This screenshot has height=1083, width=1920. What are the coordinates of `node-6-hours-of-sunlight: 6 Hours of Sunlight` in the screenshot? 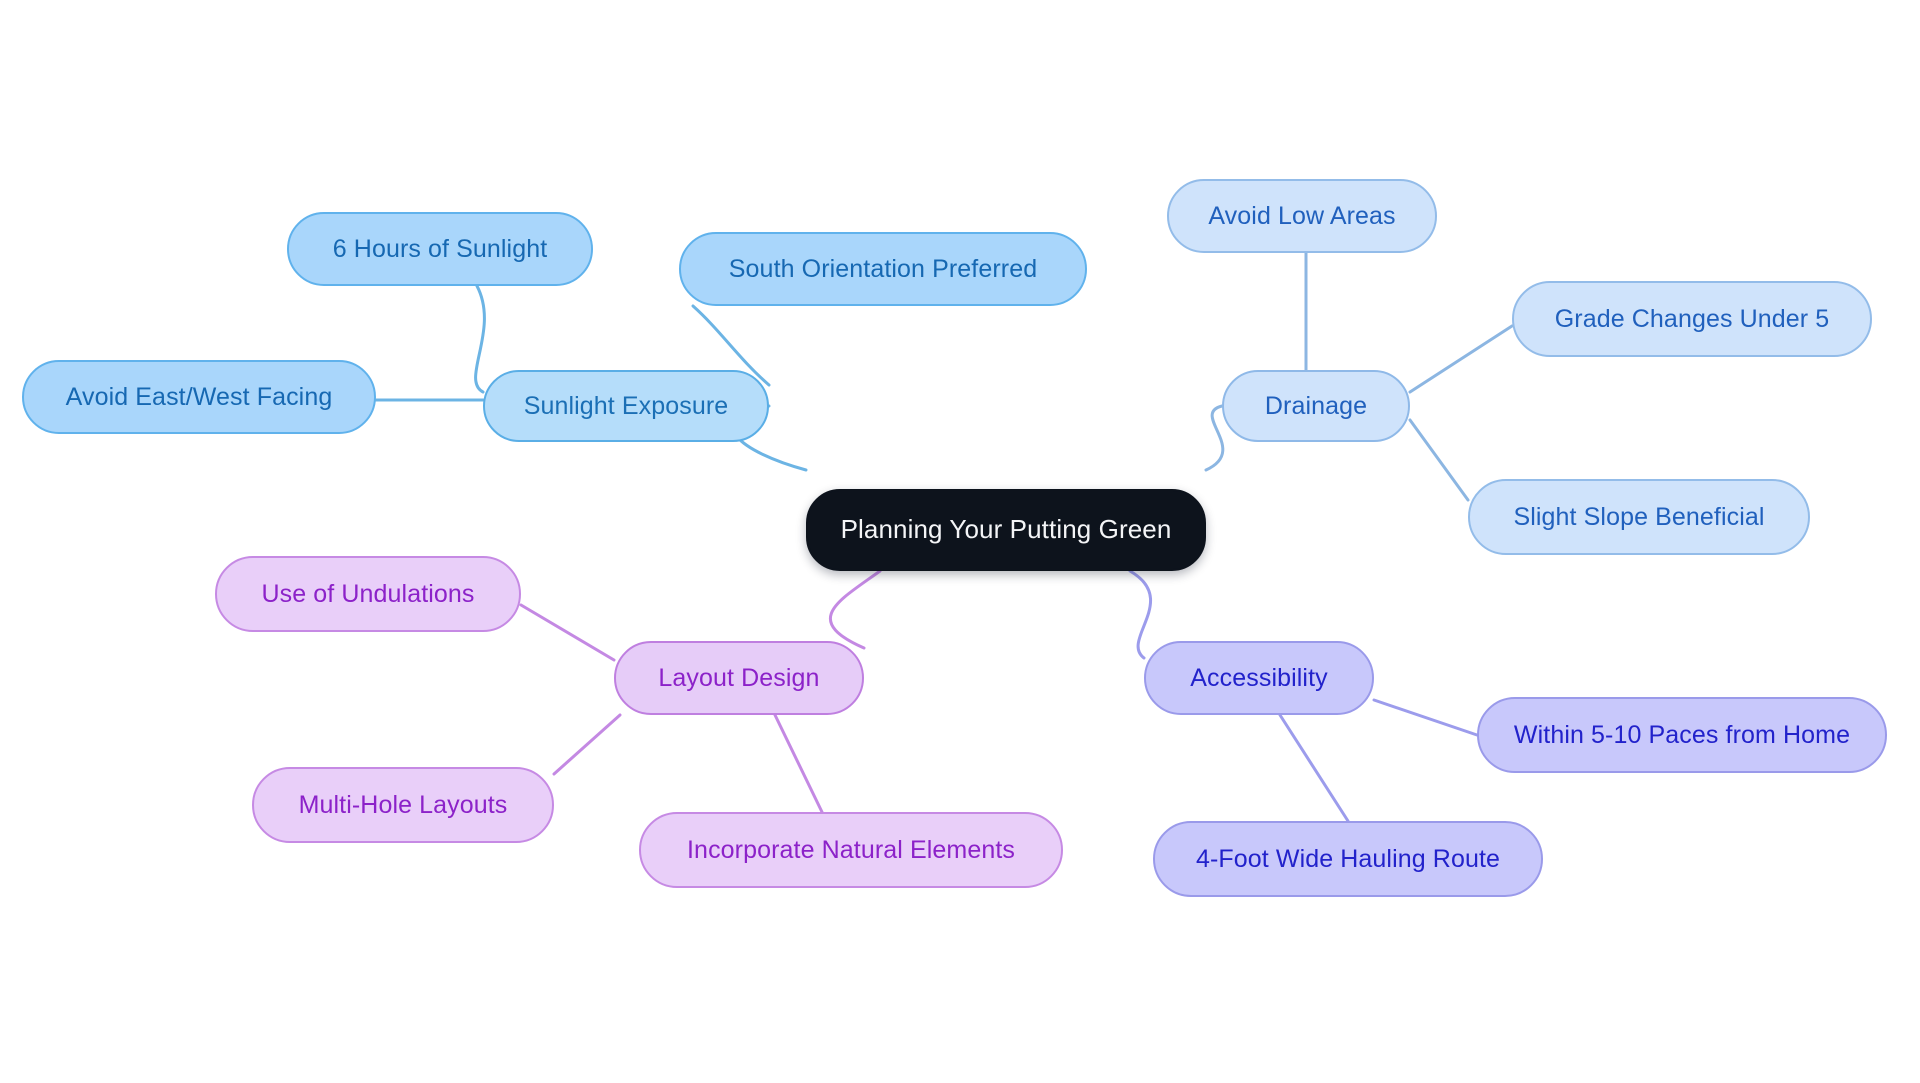 It's located at (440, 249).